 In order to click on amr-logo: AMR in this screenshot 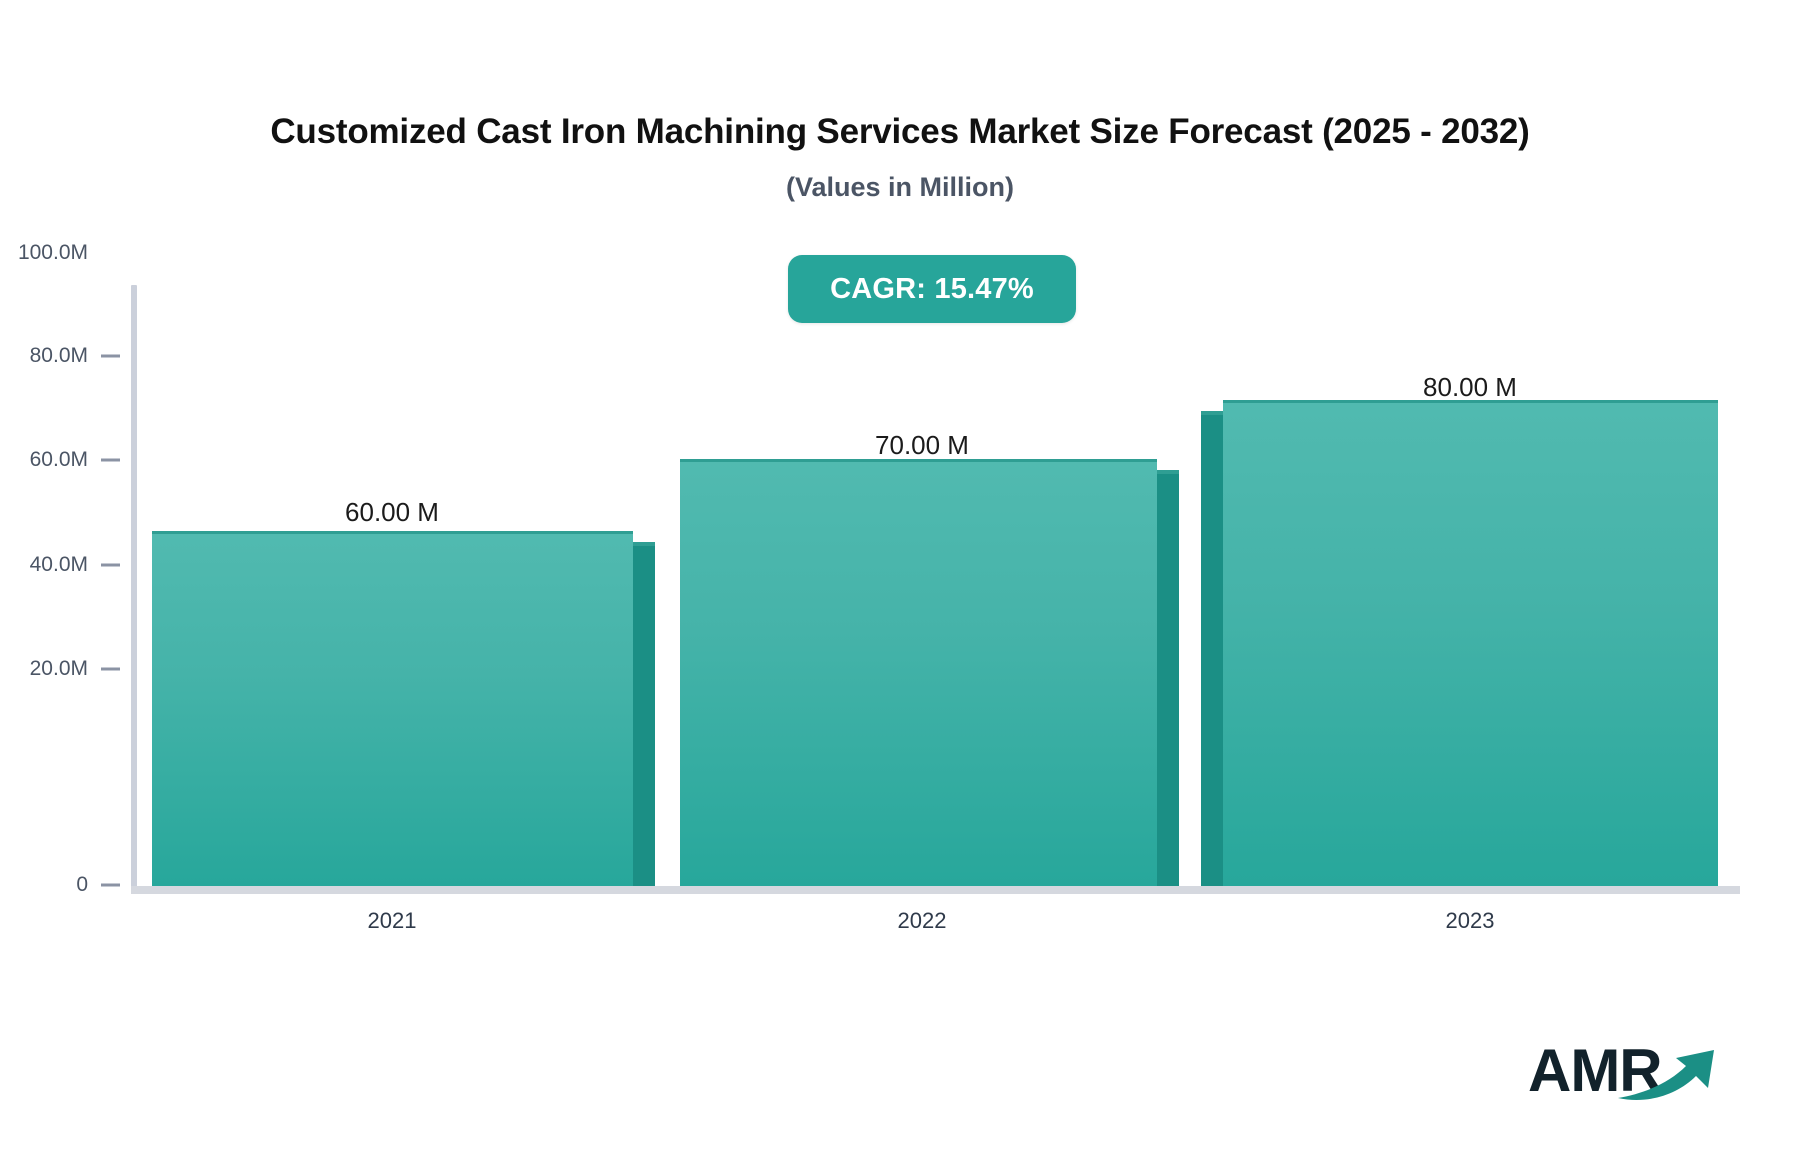, I will do `click(1628, 1071)`.